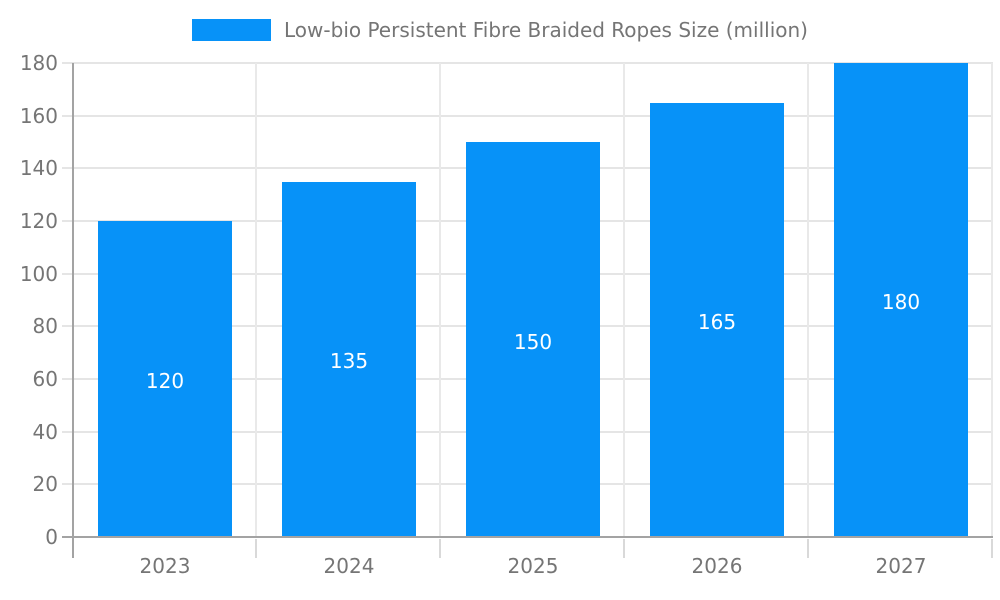 The height and width of the screenshot is (600, 1000). I want to click on bar-2024, so click(349, 359).